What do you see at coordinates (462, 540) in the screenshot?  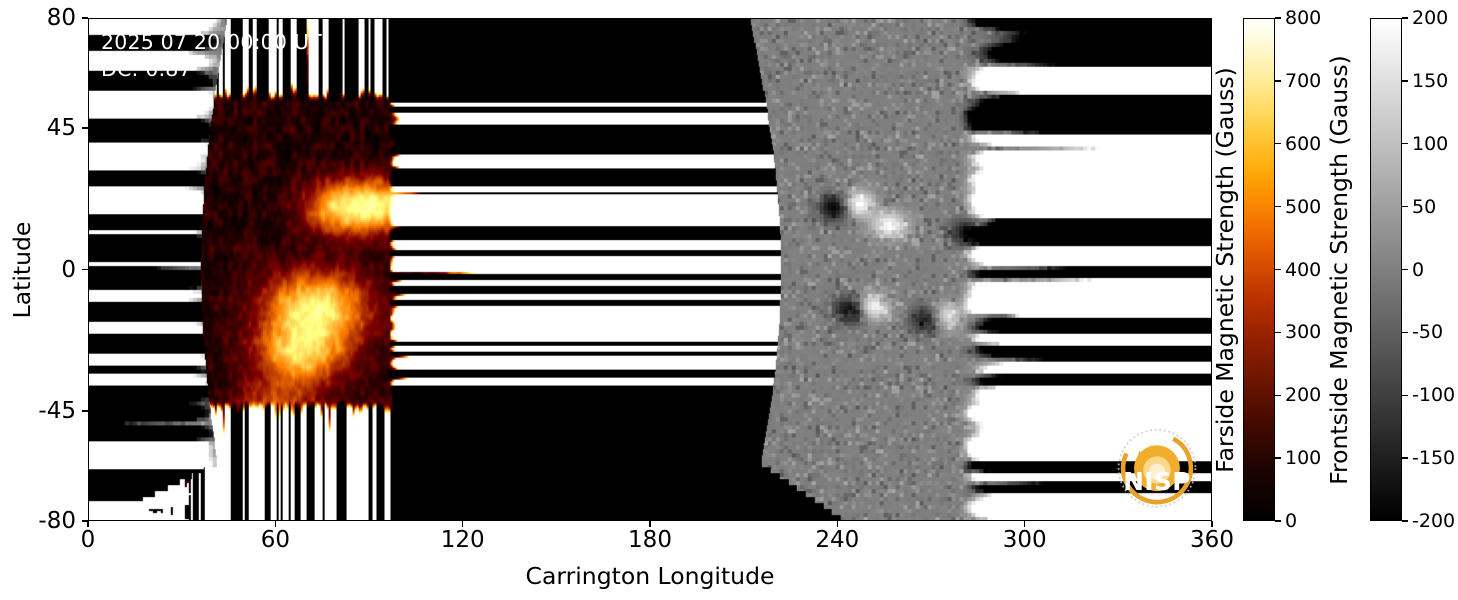 I see `x-tick-label: 120` at bounding box center [462, 540].